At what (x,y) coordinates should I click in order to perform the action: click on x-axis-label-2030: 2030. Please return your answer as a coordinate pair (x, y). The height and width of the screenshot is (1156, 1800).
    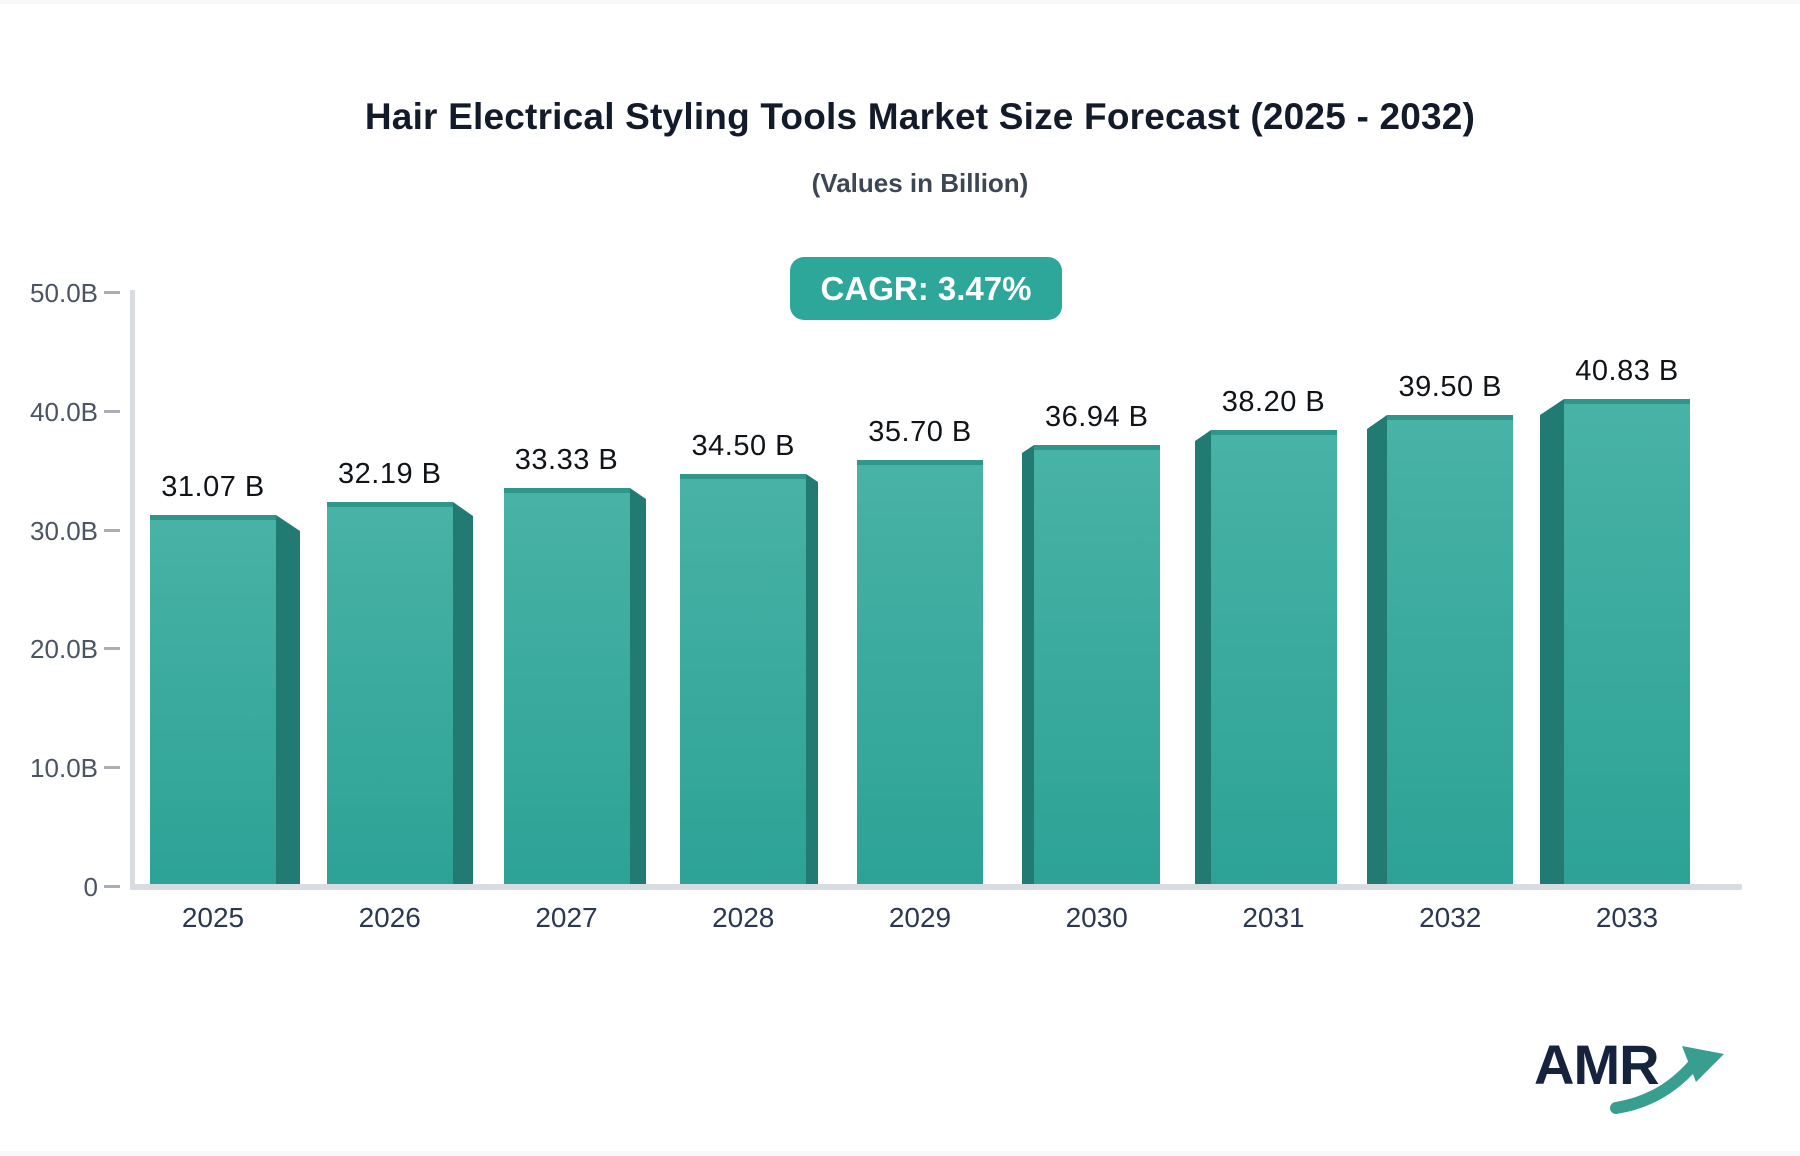
    Looking at the image, I should click on (1096, 917).